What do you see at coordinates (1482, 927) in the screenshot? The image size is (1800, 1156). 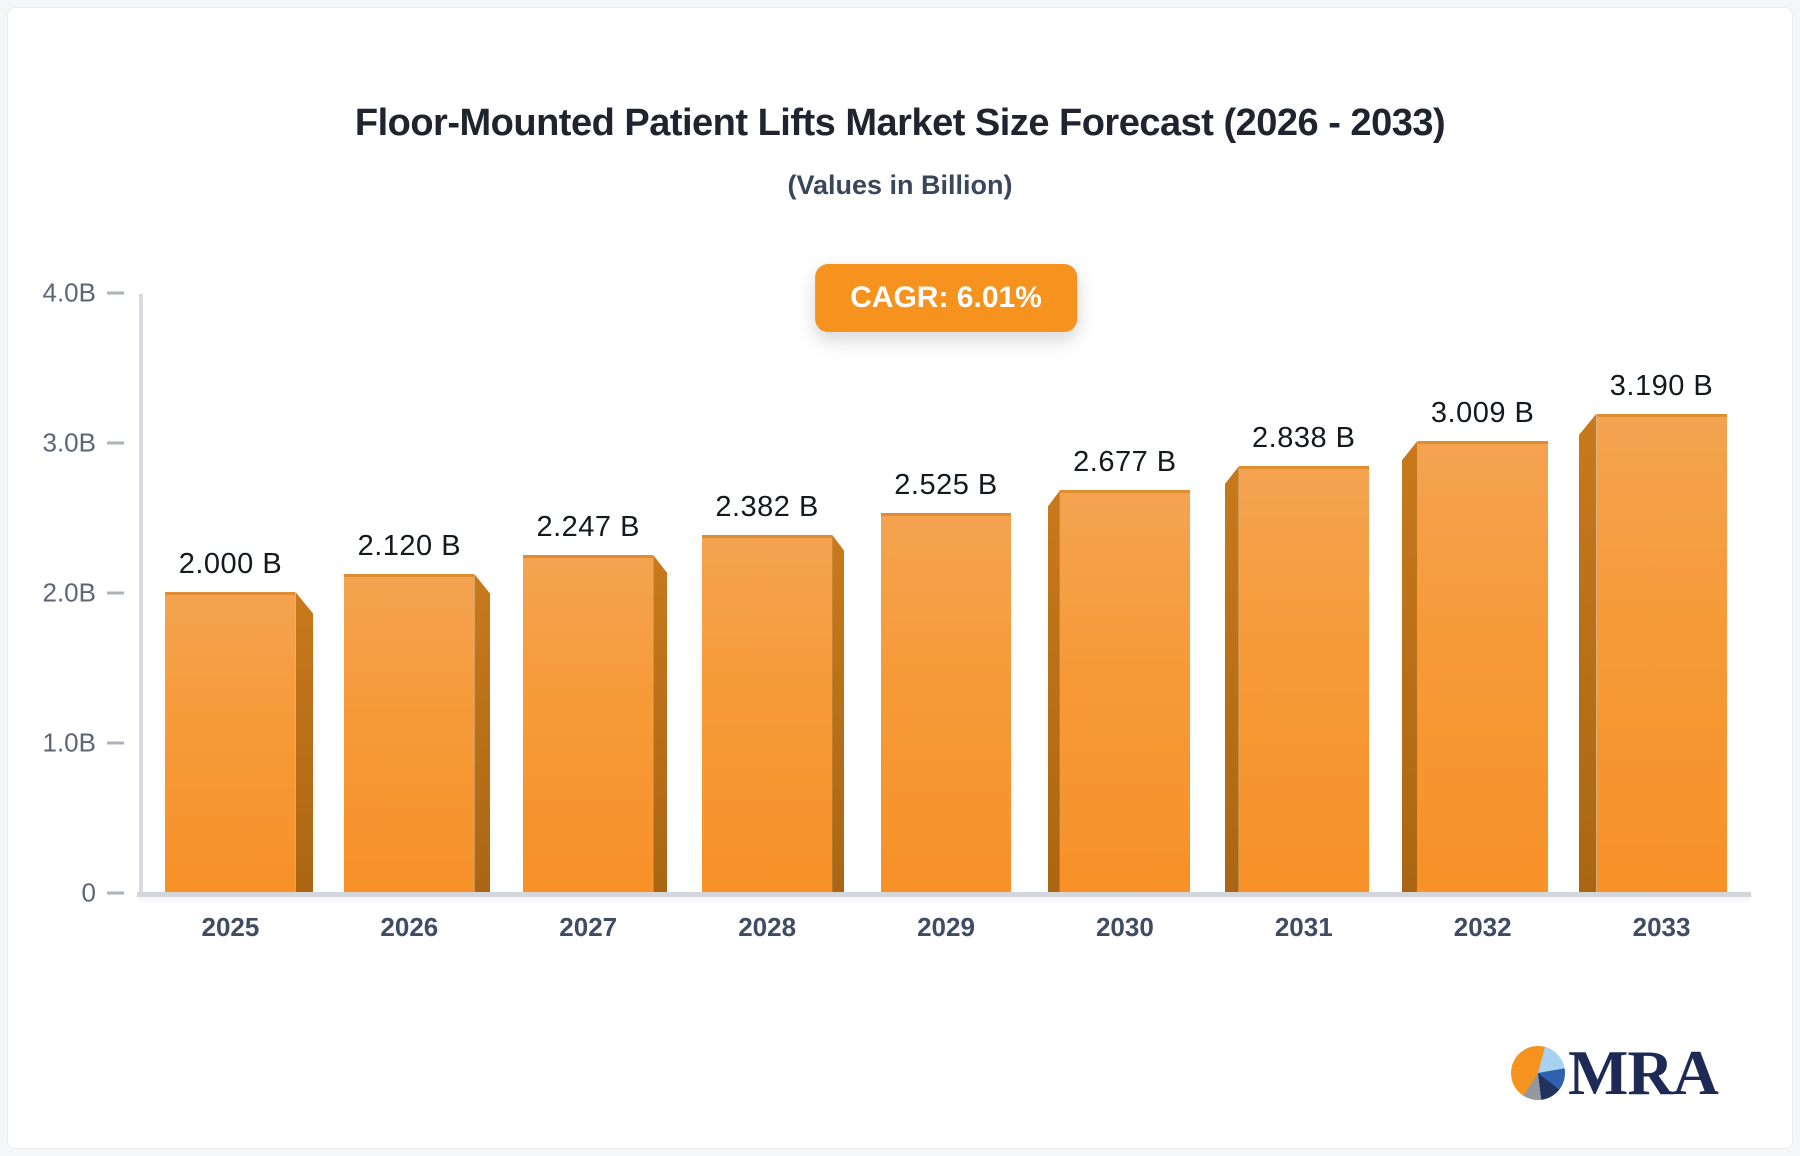 I see `x-tick-label: 2032` at bounding box center [1482, 927].